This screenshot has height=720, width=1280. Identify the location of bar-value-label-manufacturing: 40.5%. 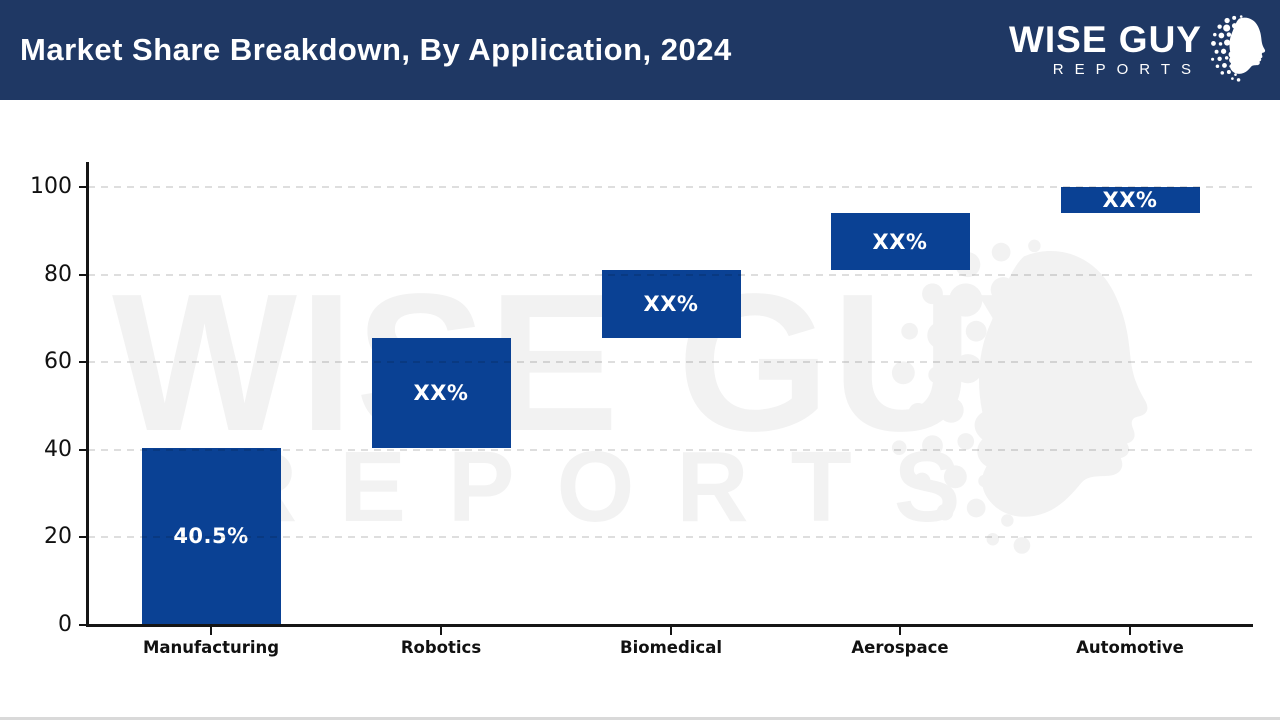
(211, 536).